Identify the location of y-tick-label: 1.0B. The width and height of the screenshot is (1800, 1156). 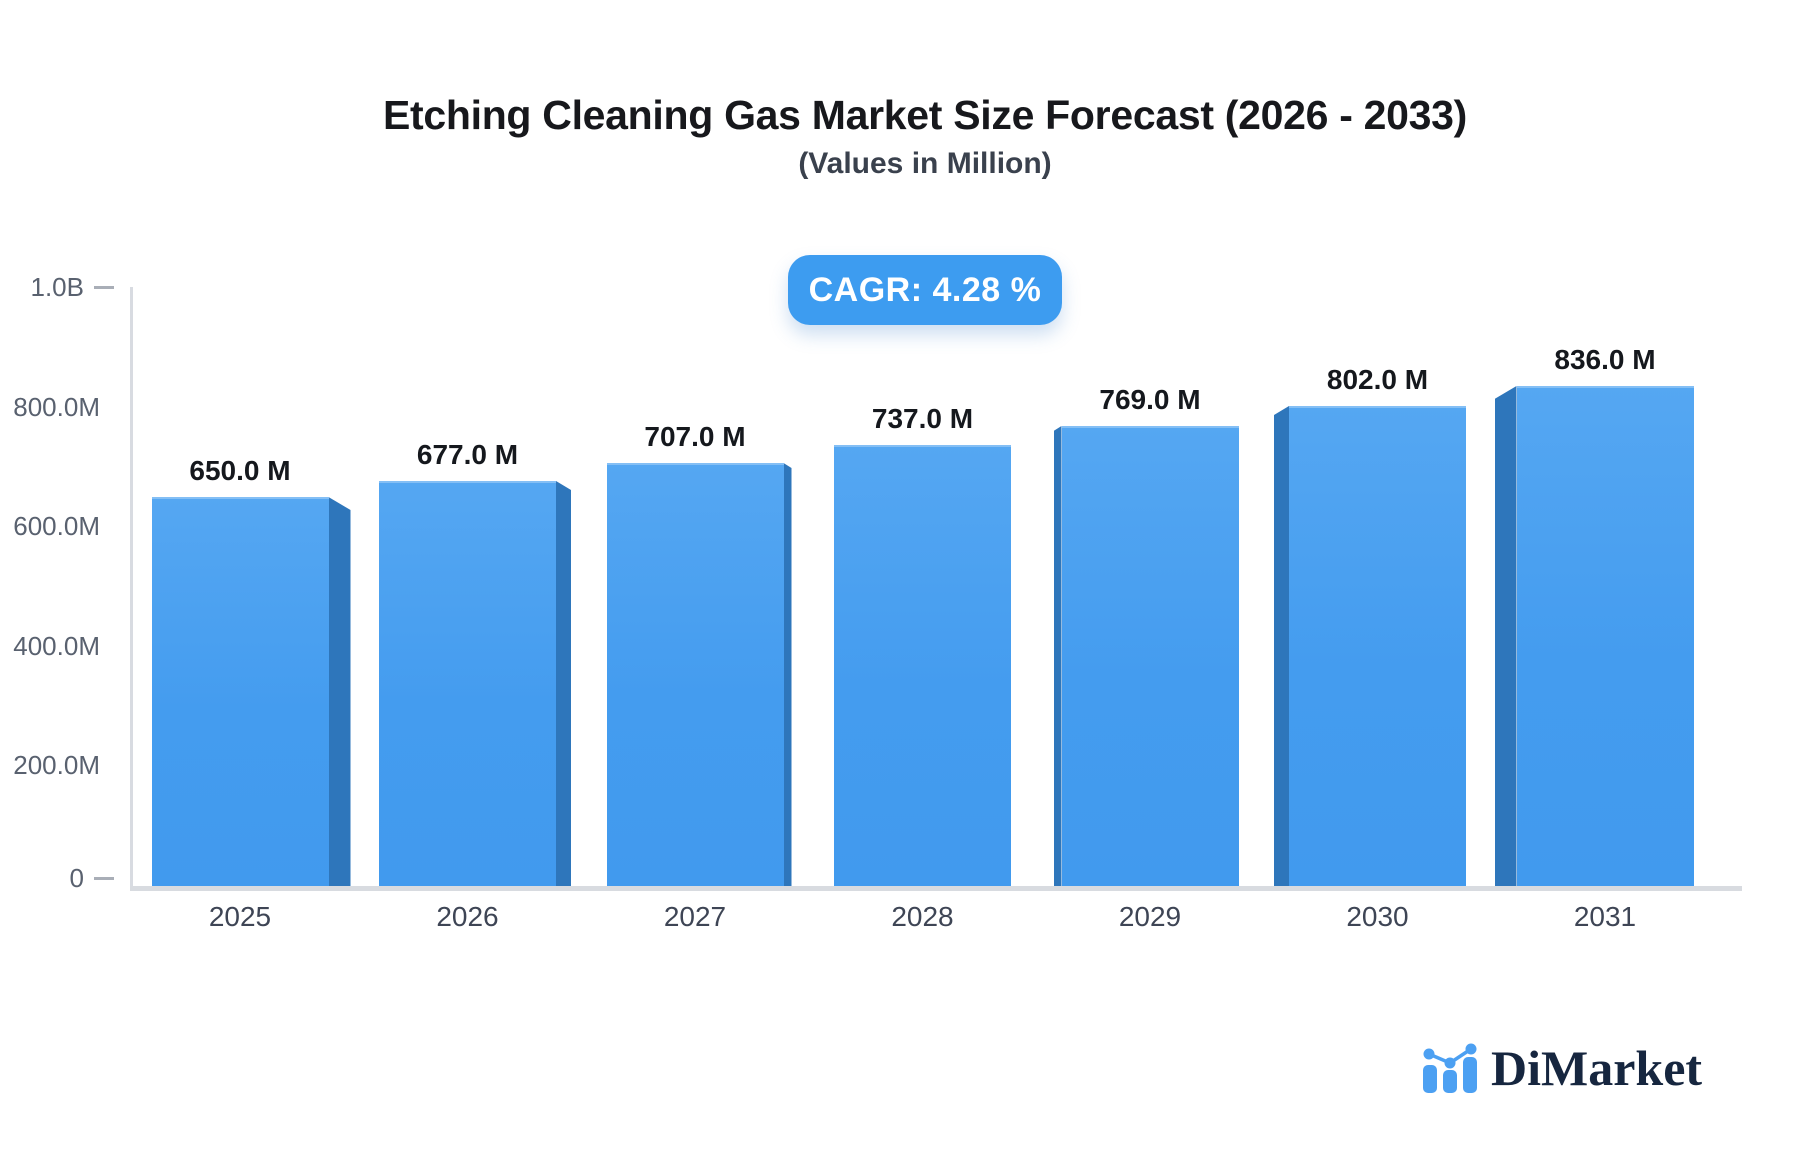
(57, 286).